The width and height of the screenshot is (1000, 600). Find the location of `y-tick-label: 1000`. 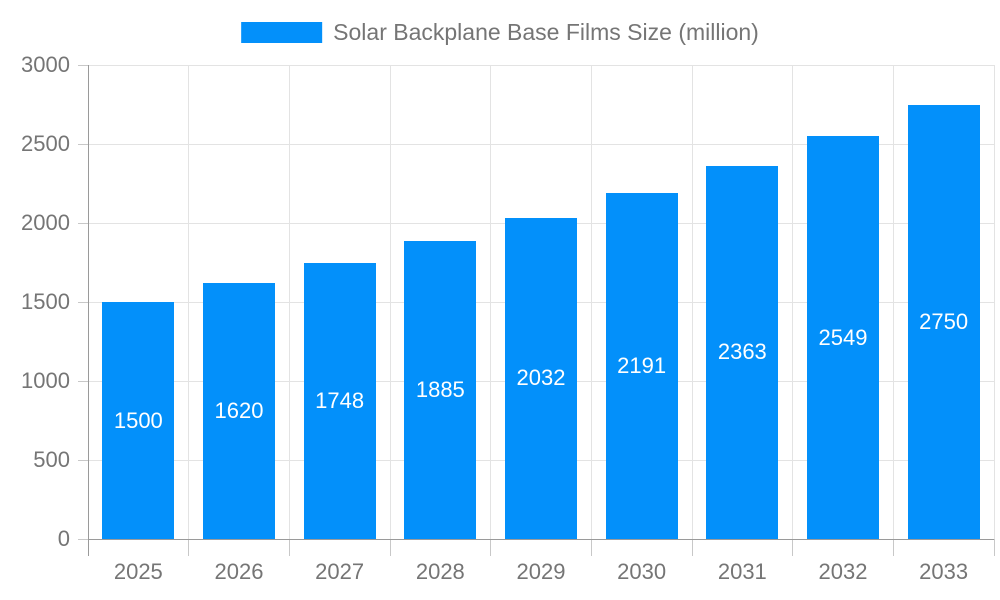

y-tick-label: 1000 is located at coordinates (45, 380).